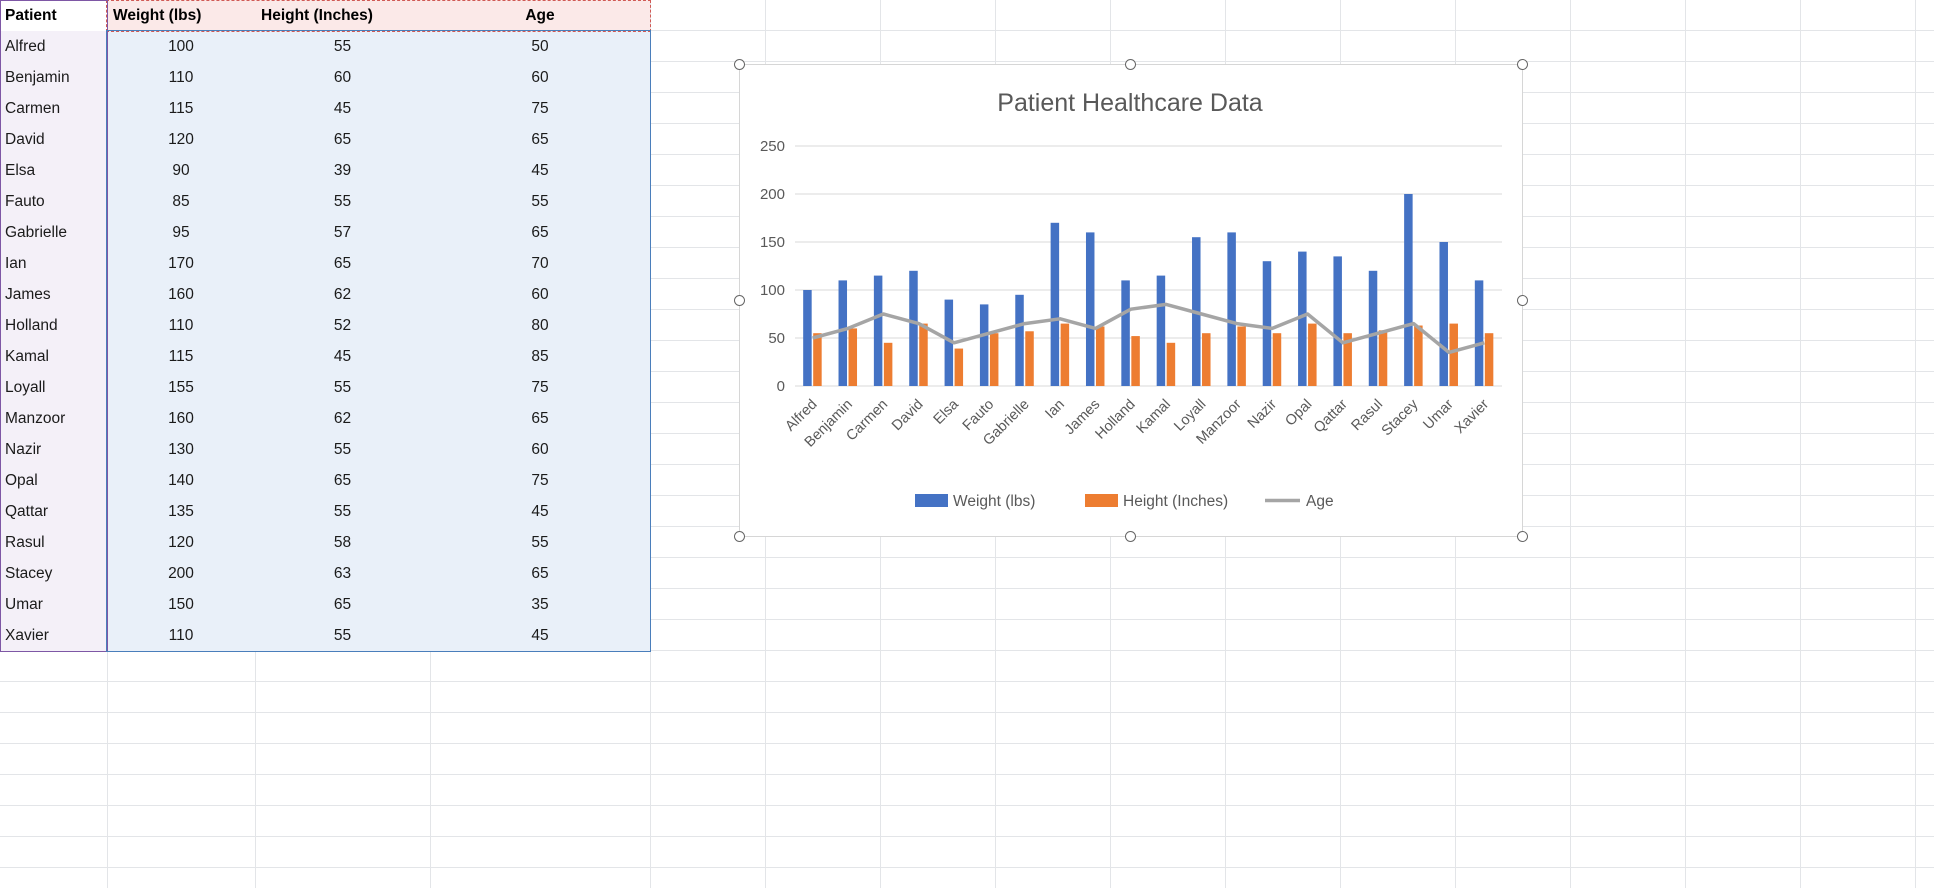 The height and width of the screenshot is (888, 1934). I want to click on patient-name-cell: Stacey, so click(53, 573).